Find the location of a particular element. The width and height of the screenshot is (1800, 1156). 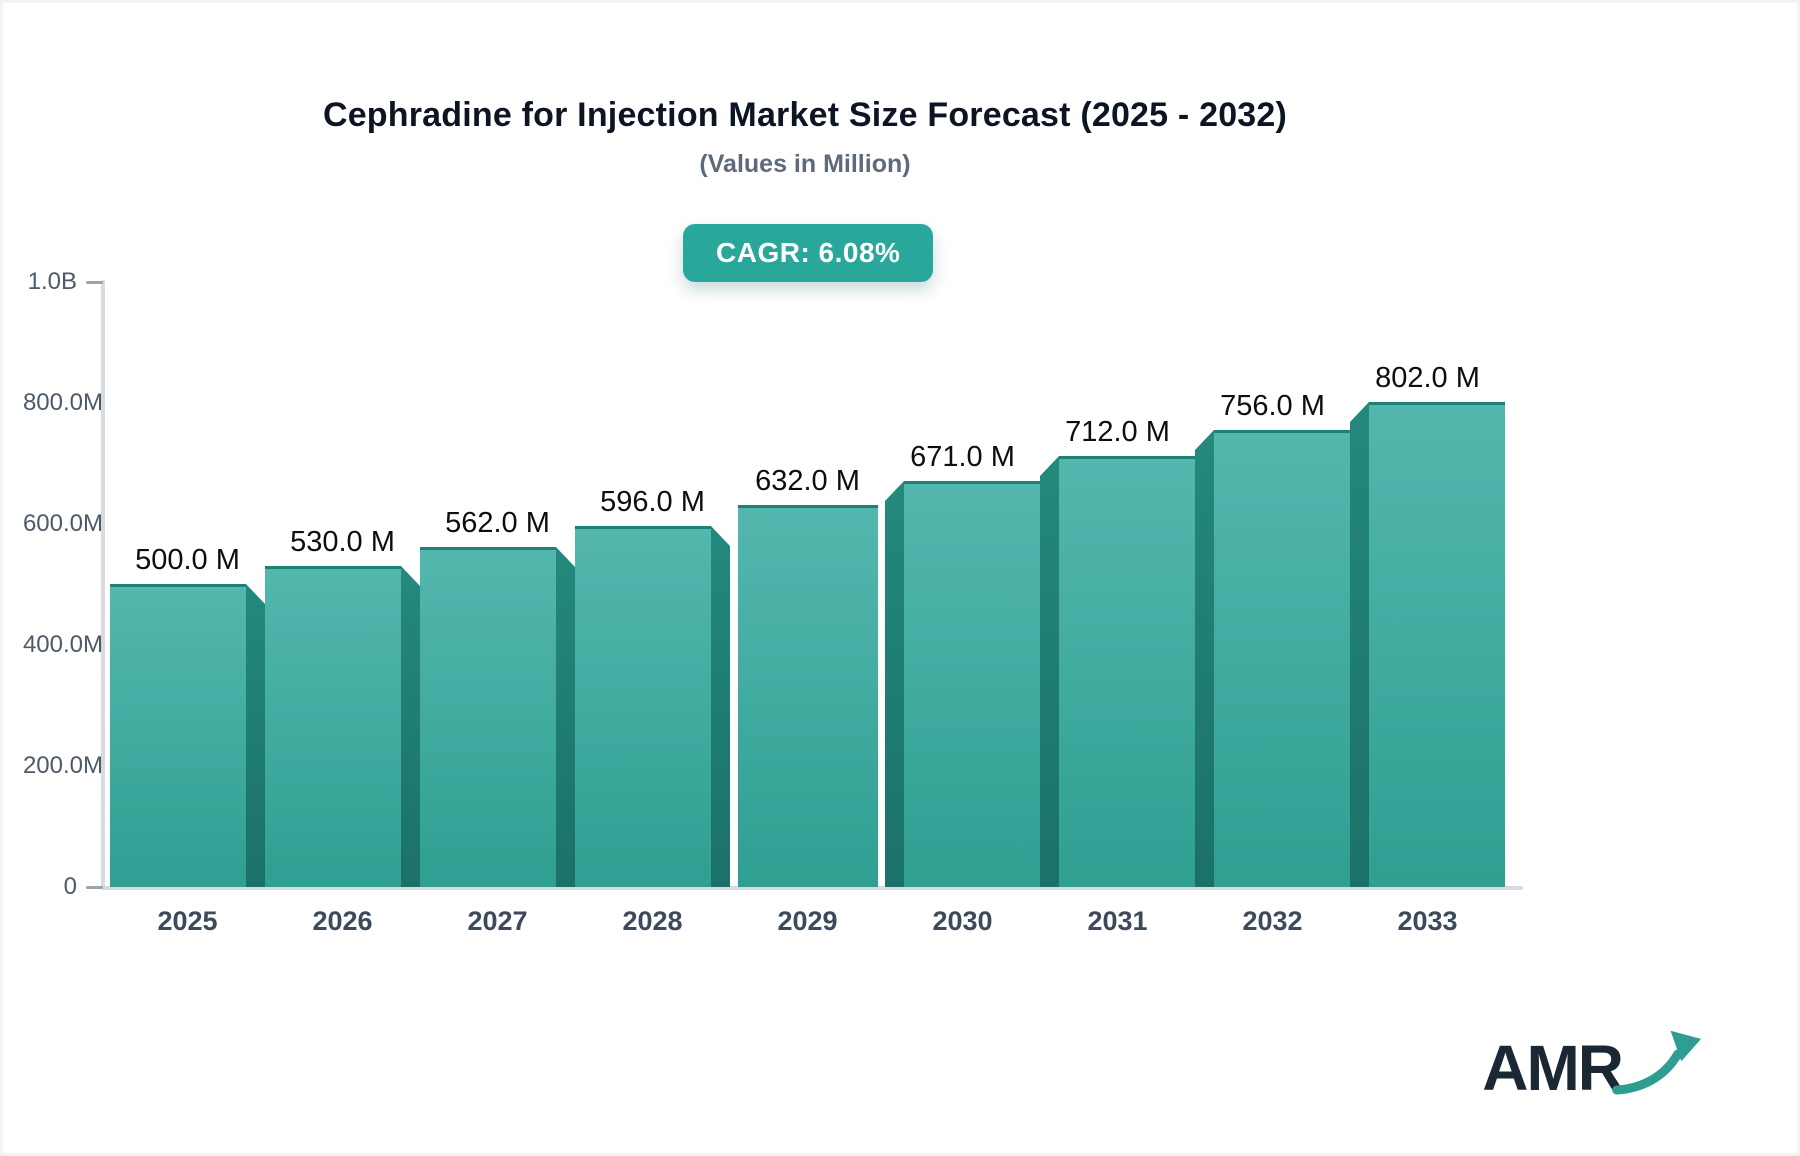

bar-value-label: 671.0 M is located at coordinates (962, 457).